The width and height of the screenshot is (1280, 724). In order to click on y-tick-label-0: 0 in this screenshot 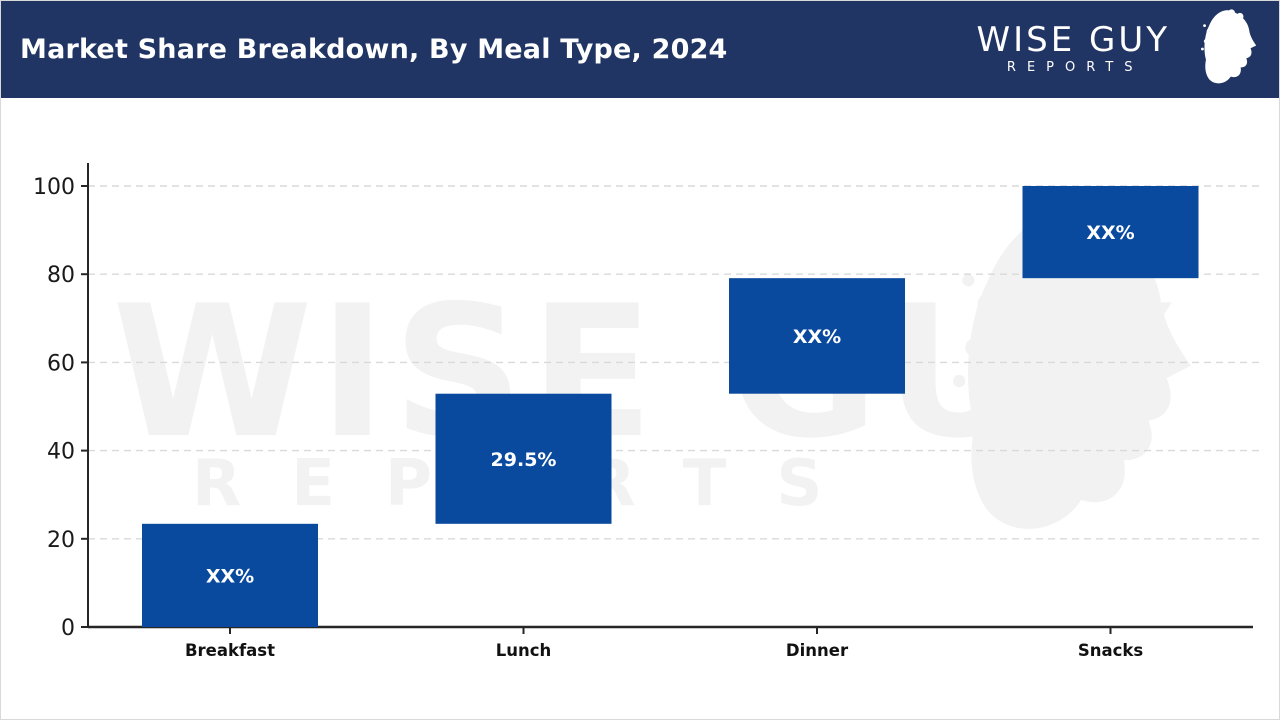, I will do `click(68, 628)`.